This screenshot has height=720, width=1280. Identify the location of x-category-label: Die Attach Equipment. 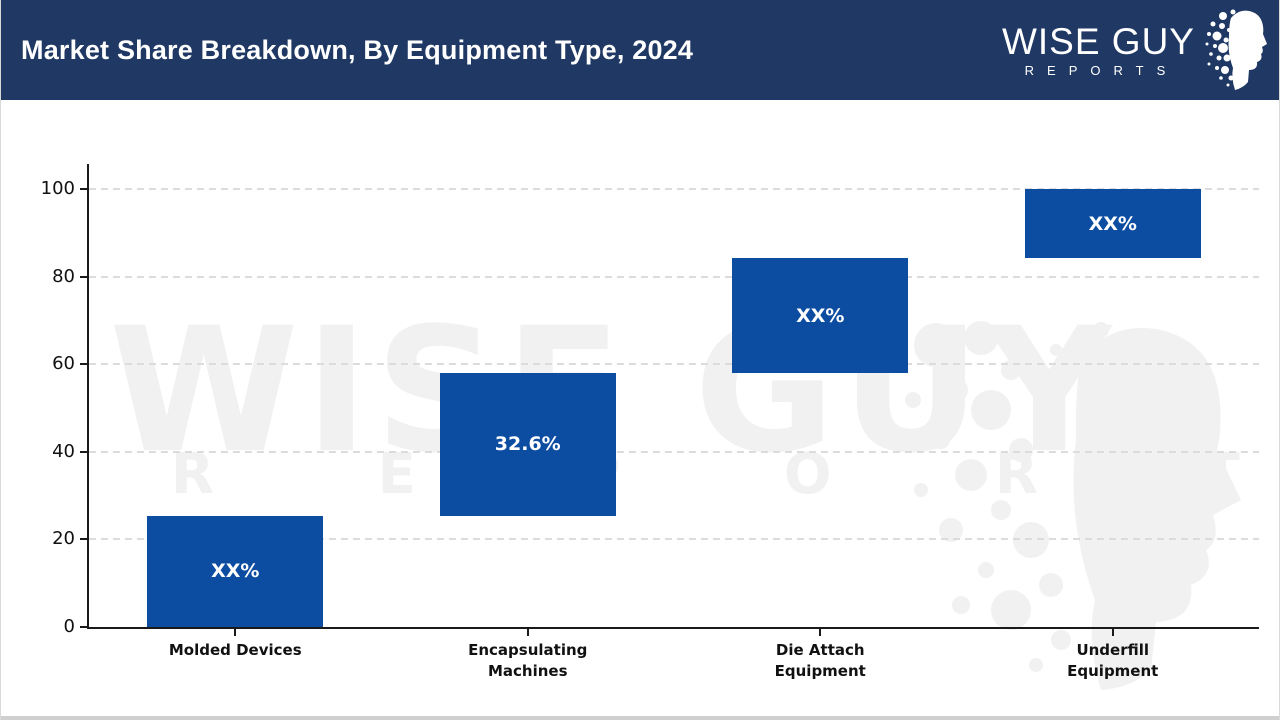
(820, 660).